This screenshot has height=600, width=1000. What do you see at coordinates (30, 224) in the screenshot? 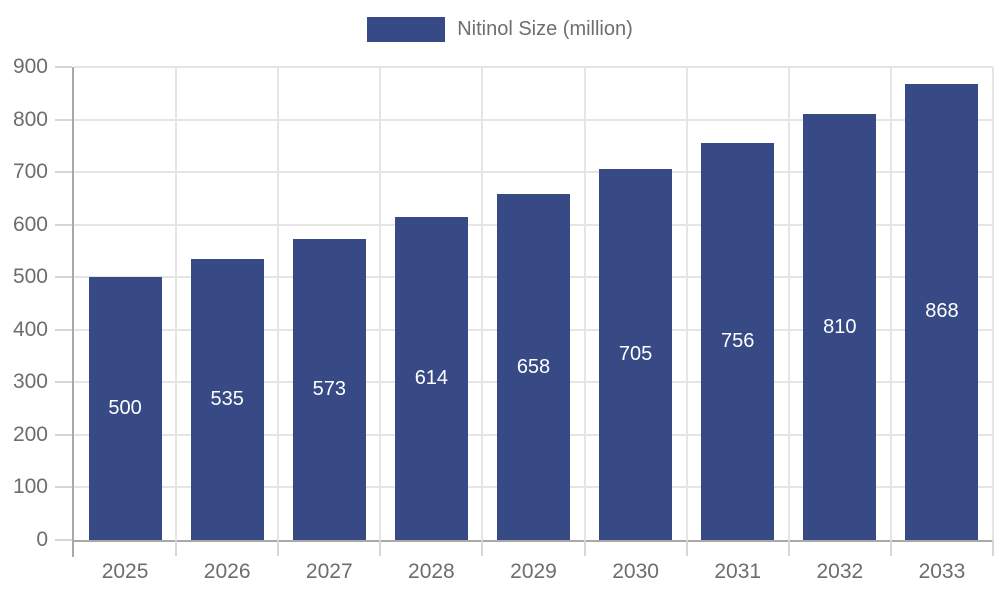
I see `y-axis-label: 600` at bounding box center [30, 224].